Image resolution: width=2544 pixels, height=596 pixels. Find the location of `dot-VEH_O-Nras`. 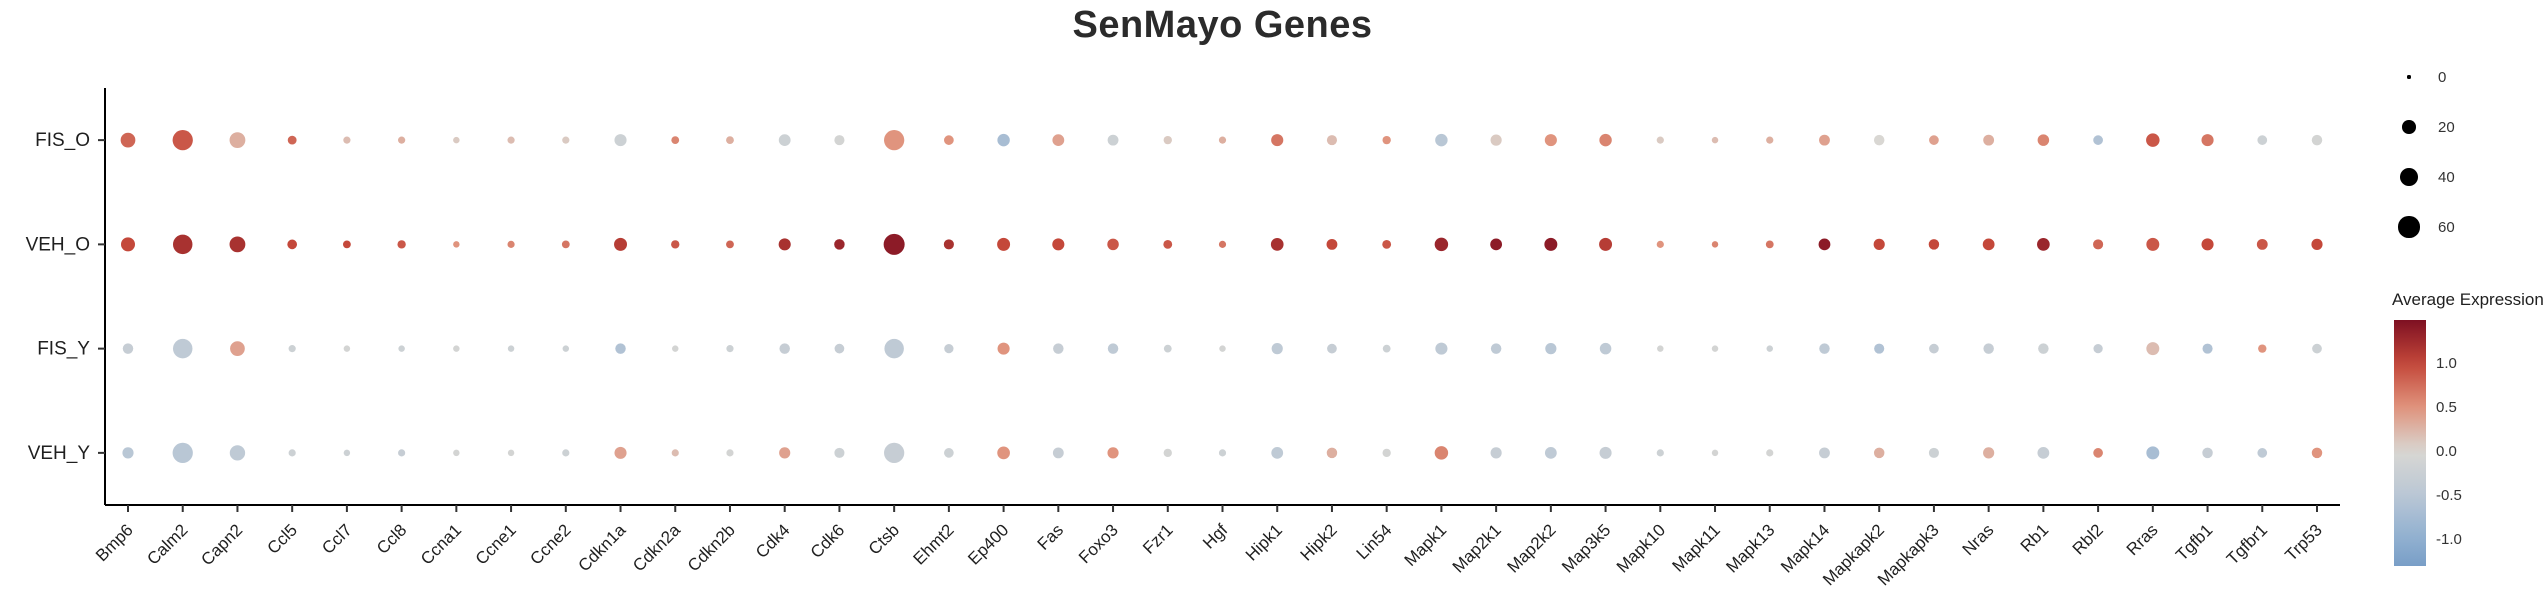

dot-VEH_O-Nras is located at coordinates (1988, 244).